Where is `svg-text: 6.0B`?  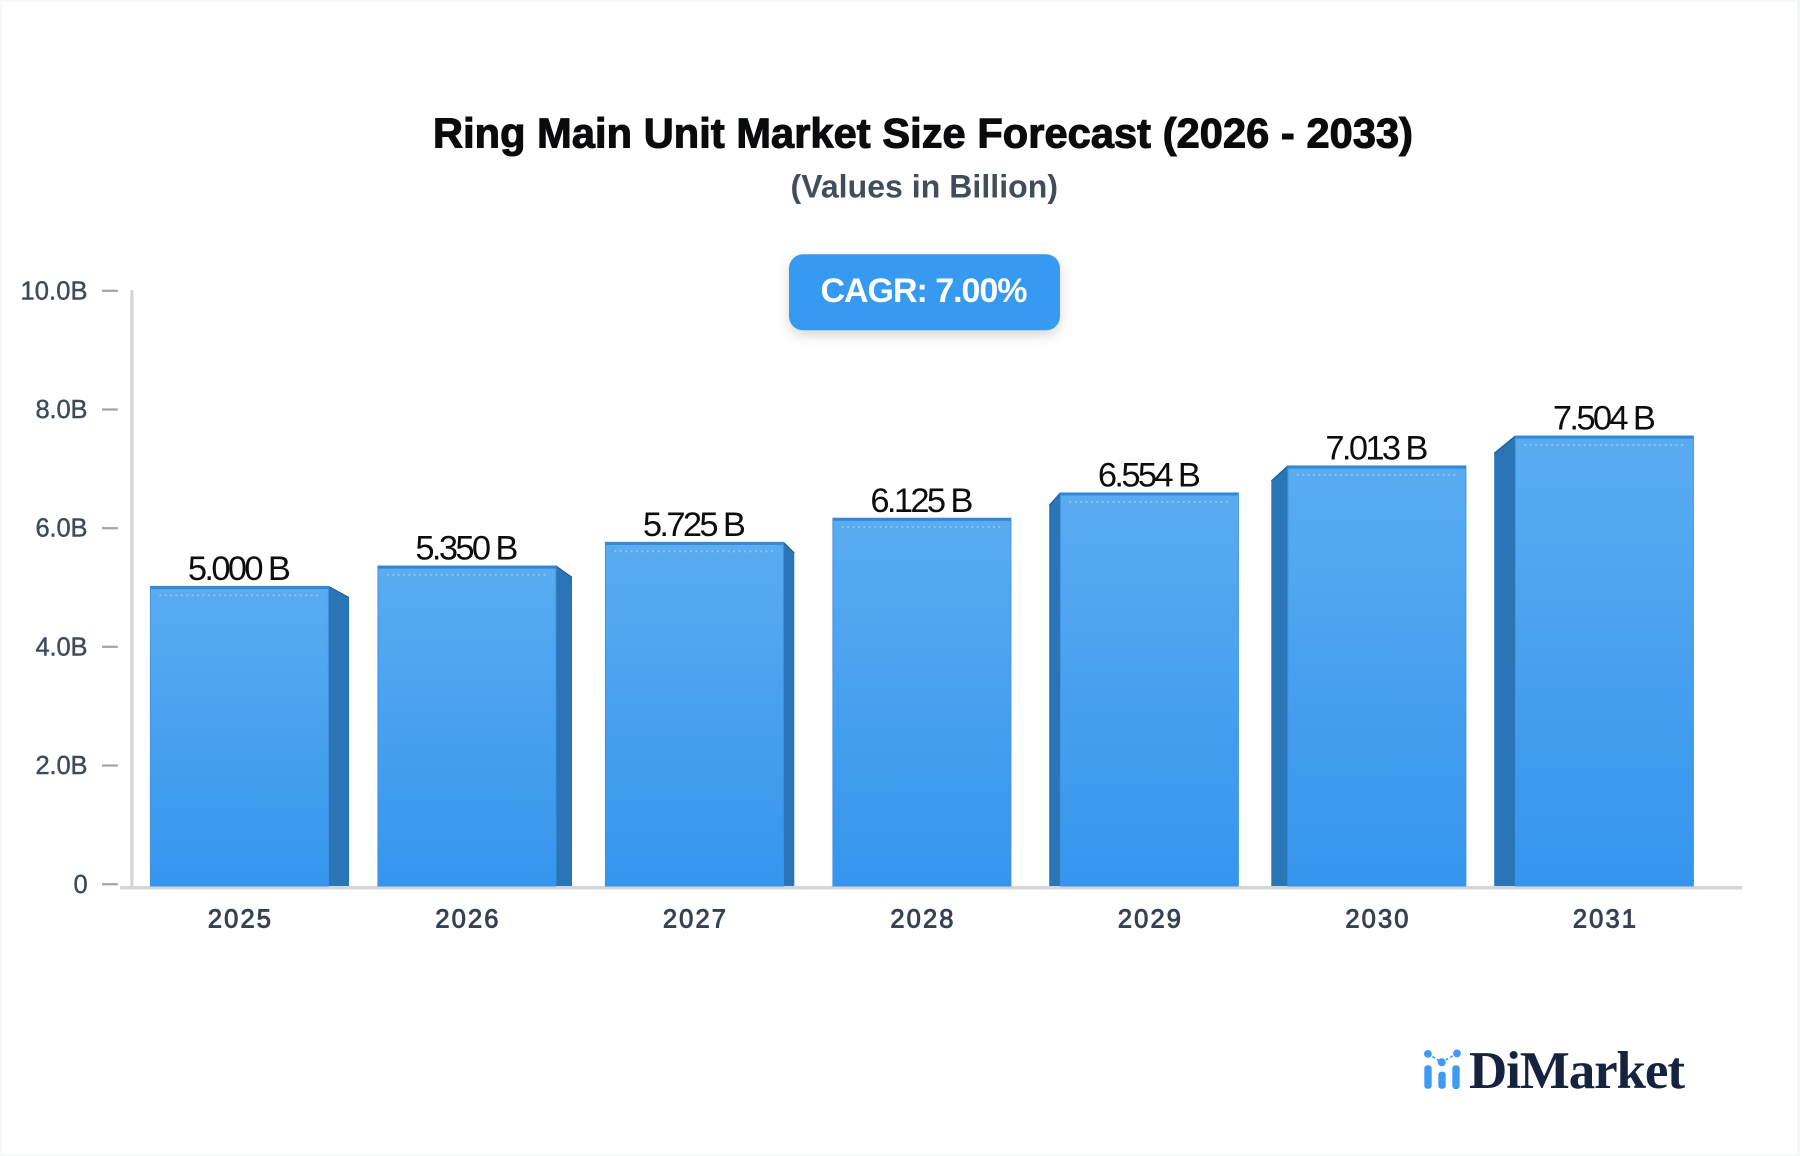
svg-text: 6.0B is located at coordinates (62, 529).